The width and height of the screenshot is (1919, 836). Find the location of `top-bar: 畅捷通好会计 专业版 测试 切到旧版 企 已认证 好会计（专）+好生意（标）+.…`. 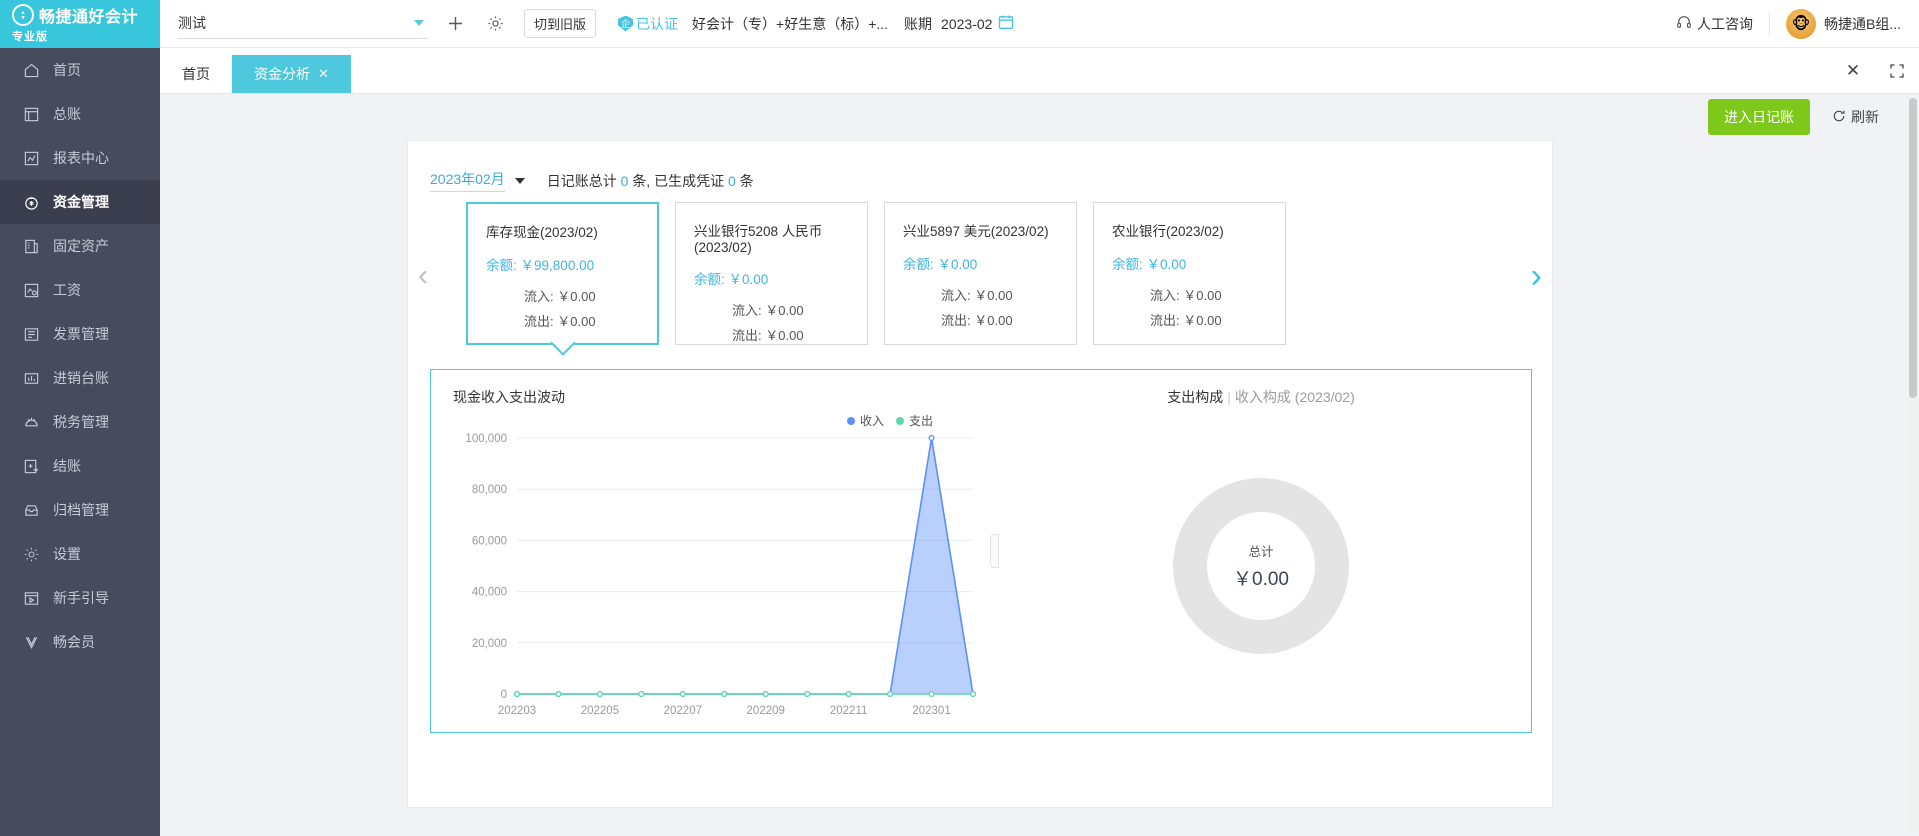

top-bar: 畅捷通好会计 专业版 测试 切到旧版 企 已认证 好会计（专）+好生意（标）+.… is located at coordinates (959, 24).